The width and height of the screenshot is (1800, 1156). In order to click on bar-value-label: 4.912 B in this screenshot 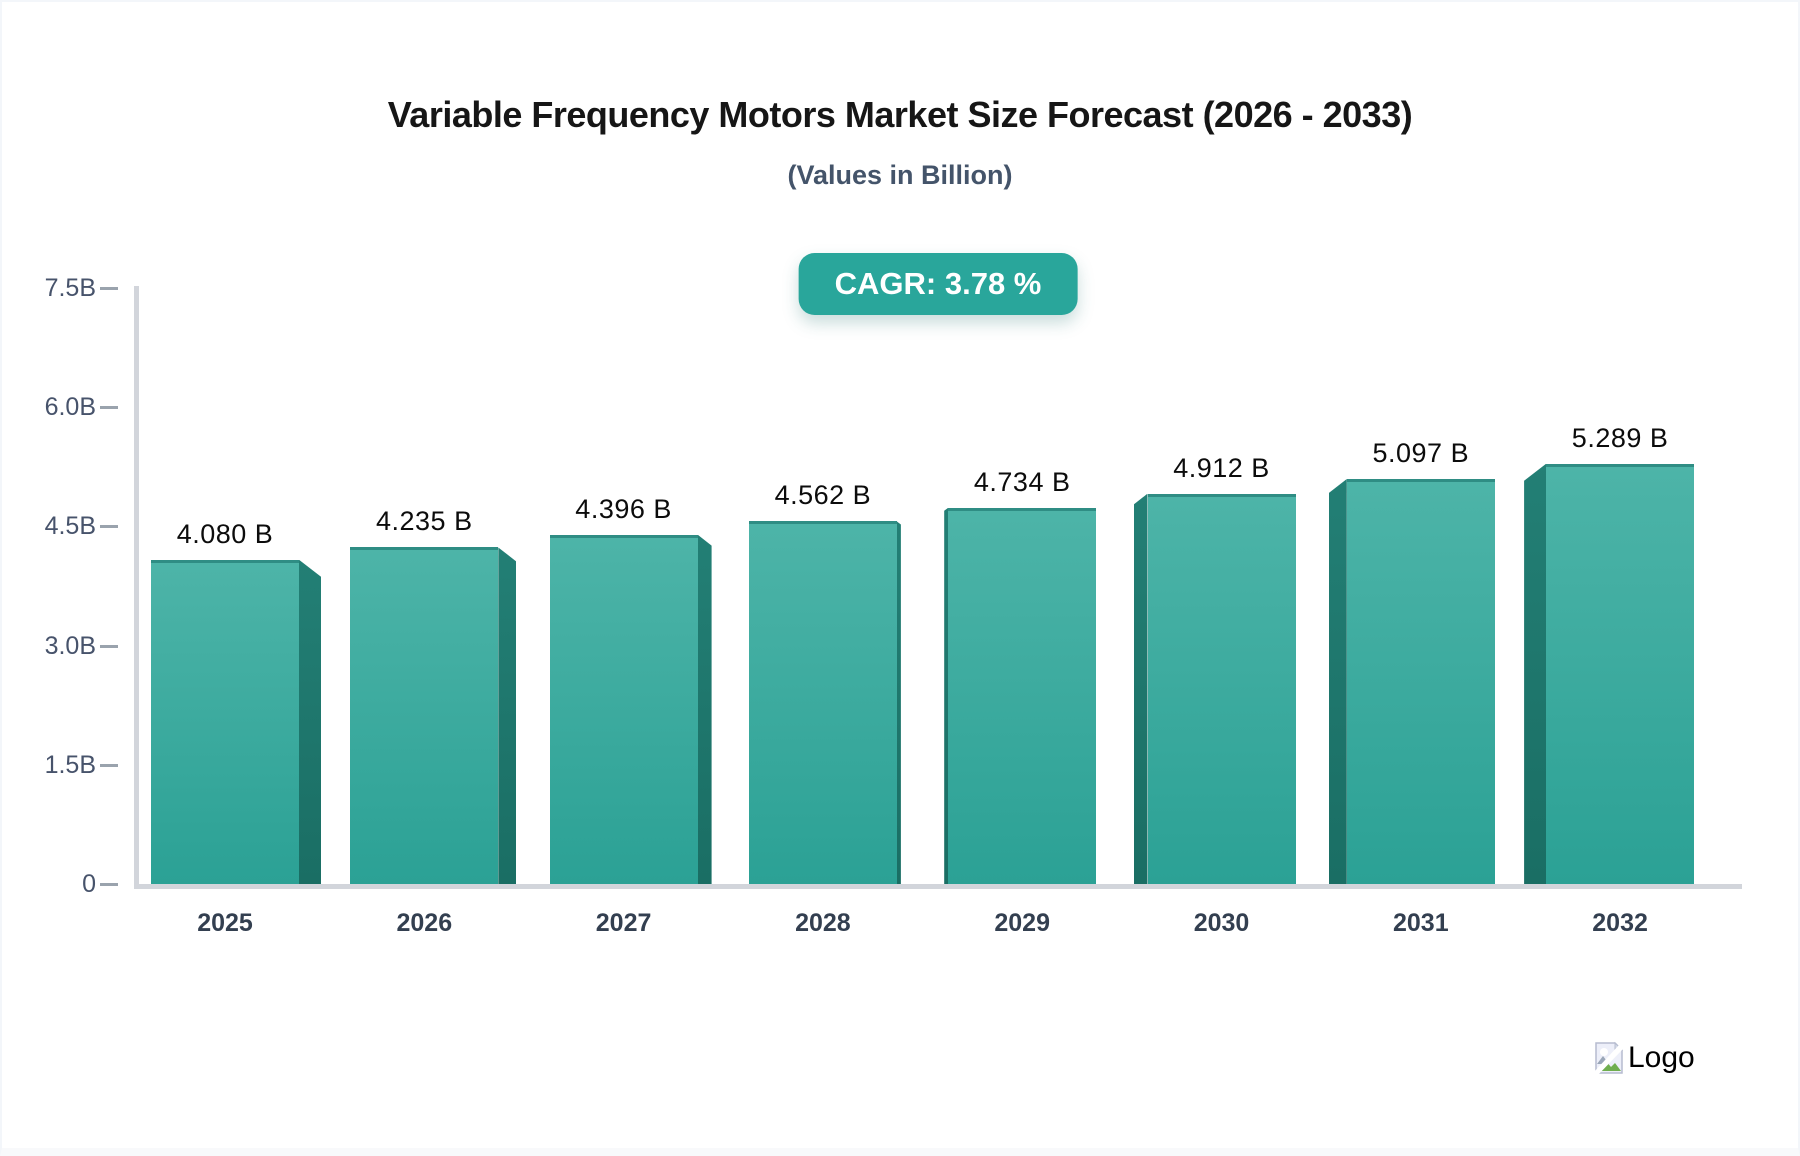, I will do `click(1221, 467)`.